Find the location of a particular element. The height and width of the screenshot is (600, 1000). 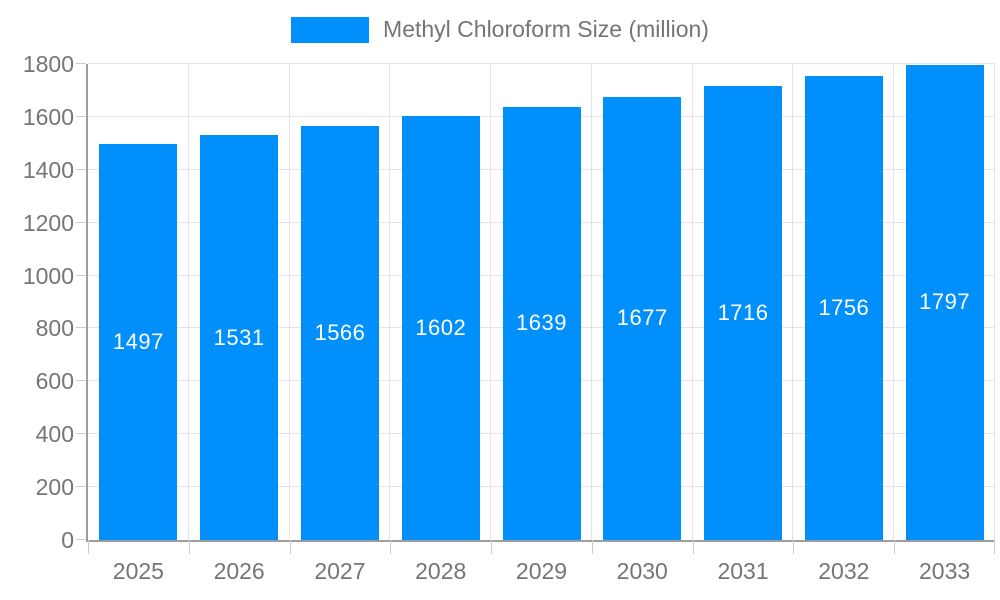

bar: 1566 is located at coordinates (339, 332).